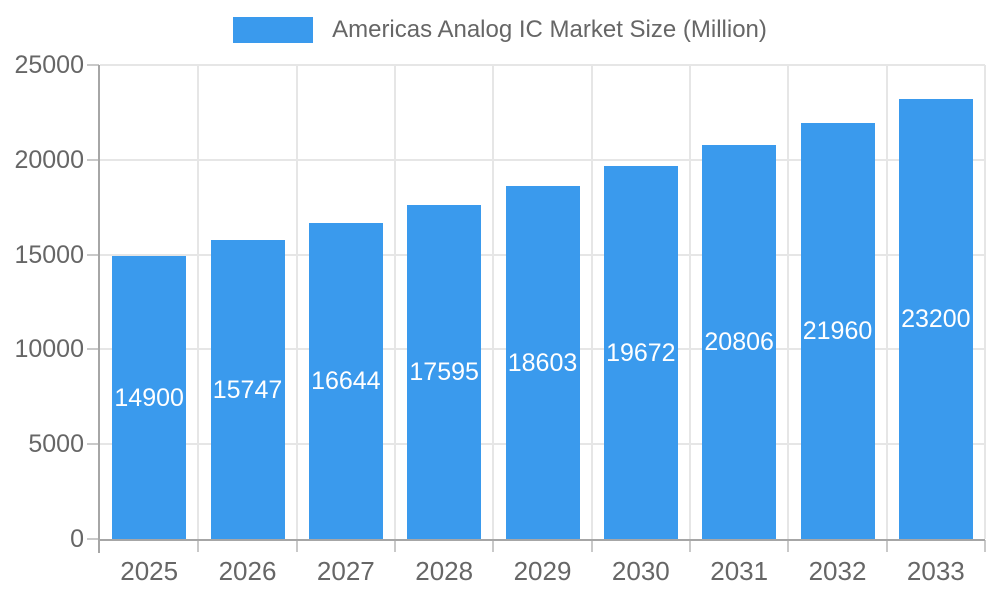 The height and width of the screenshot is (600, 1000). Describe the element at coordinates (549, 29) in the screenshot. I see `legend-label: Americas Analog IC Market Size (Million)` at that location.